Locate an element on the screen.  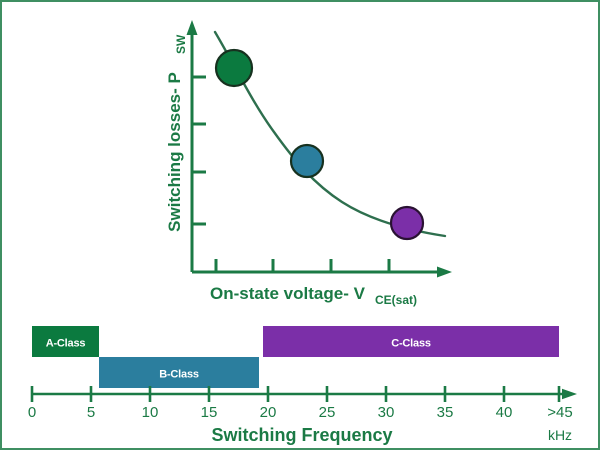
tick-label-20: 20 is located at coordinates (268, 412).